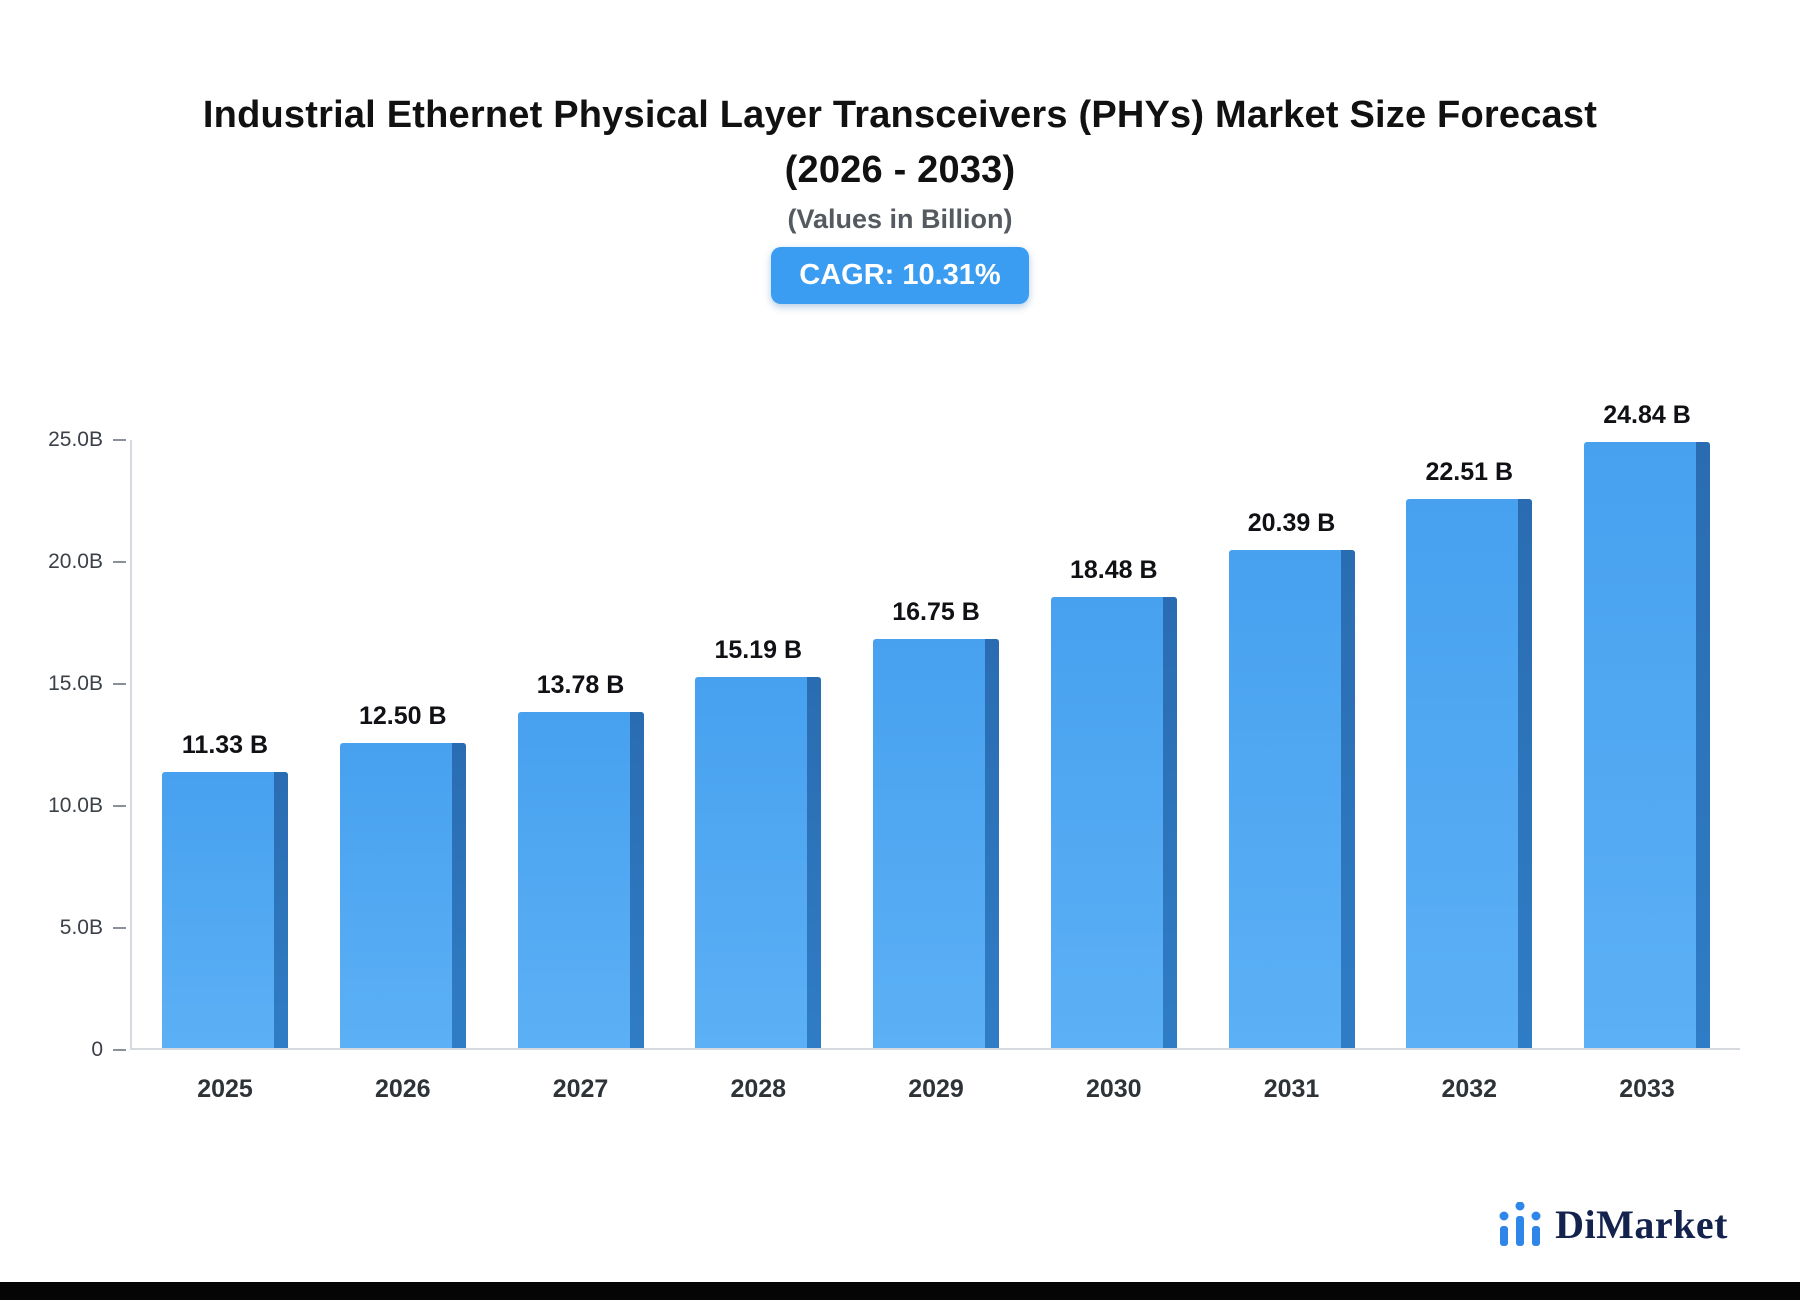 Image resolution: width=1800 pixels, height=1300 pixels. What do you see at coordinates (758, 1089) in the screenshot?
I see `x-axis-label: 2028` at bounding box center [758, 1089].